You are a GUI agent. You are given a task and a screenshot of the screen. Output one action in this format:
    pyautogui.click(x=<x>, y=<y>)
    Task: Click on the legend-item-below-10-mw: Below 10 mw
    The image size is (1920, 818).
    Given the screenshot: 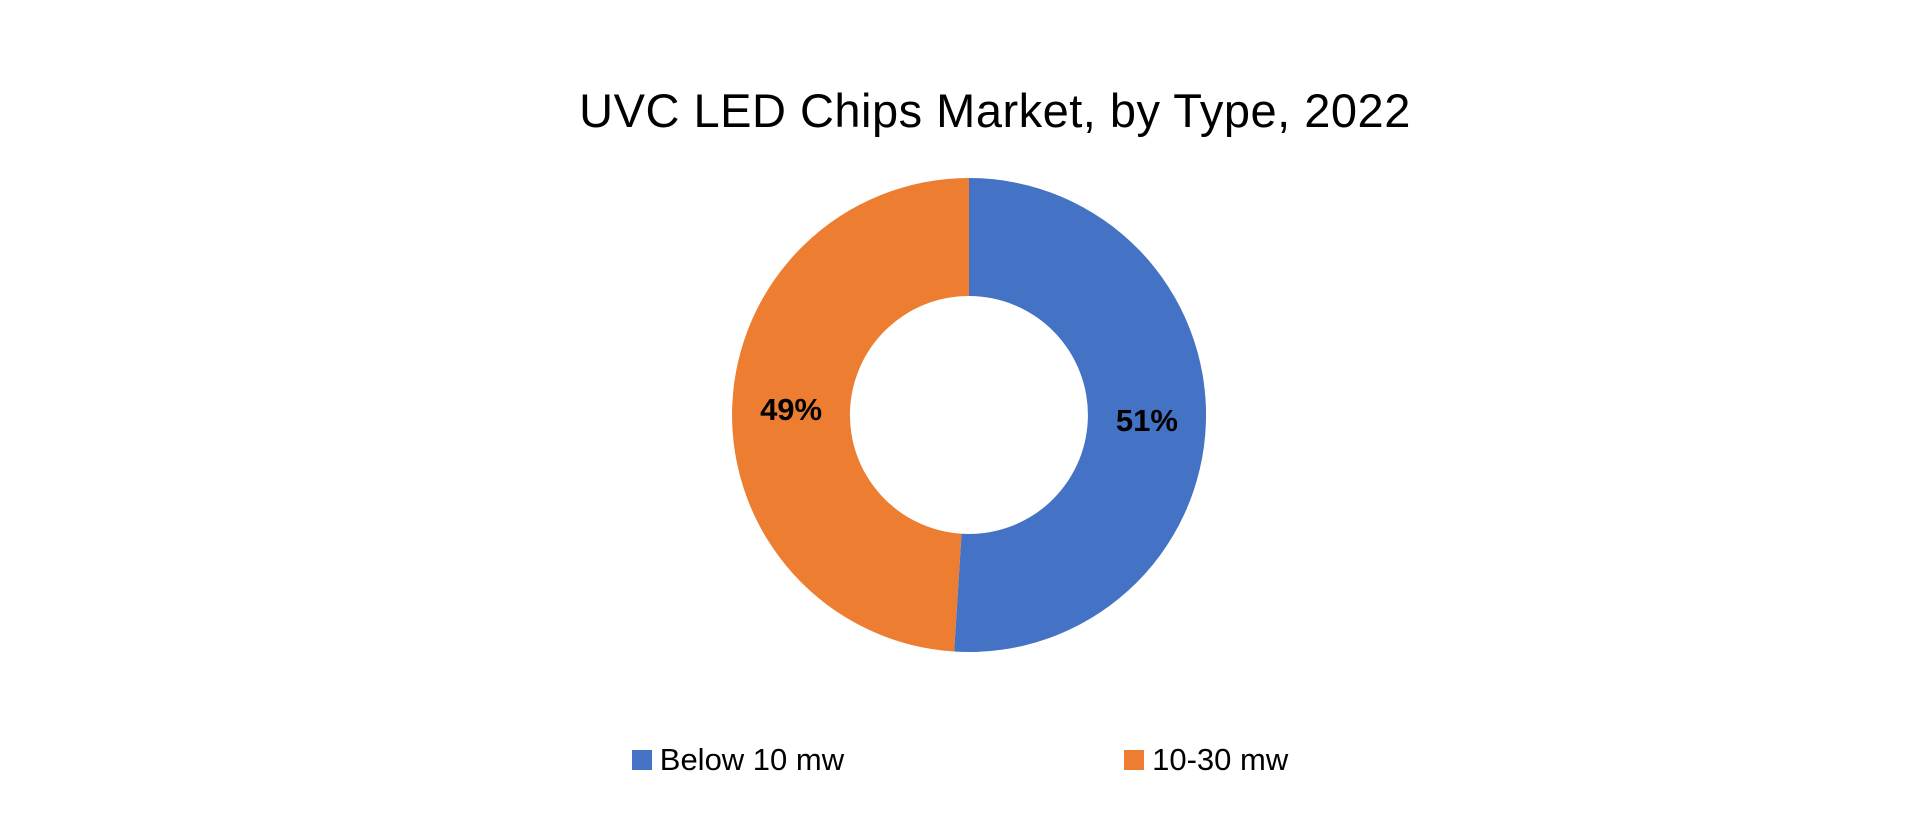 What is the action you would take?
    pyautogui.click(x=738, y=760)
    